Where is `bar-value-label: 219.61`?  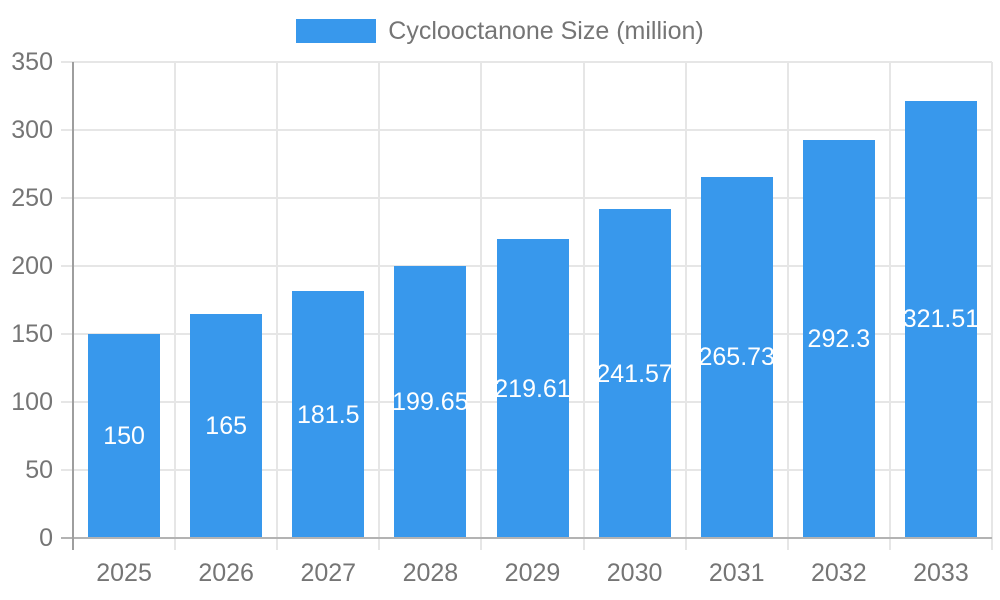 bar-value-label: 219.61 is located at coordinates (532, 388).